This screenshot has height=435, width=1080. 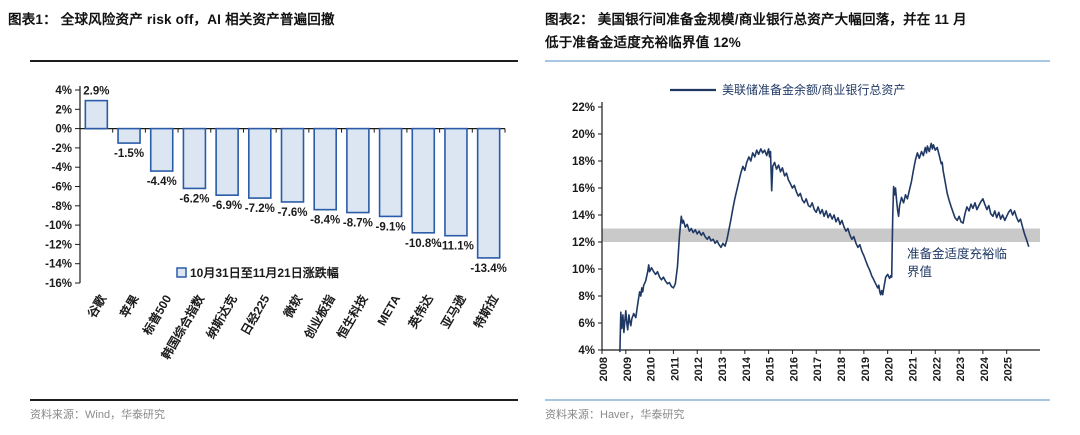 What do you see at coordinates (937, 369) in the screenshot?
I see `year-label: 2022` at bounding box center [937, 369].